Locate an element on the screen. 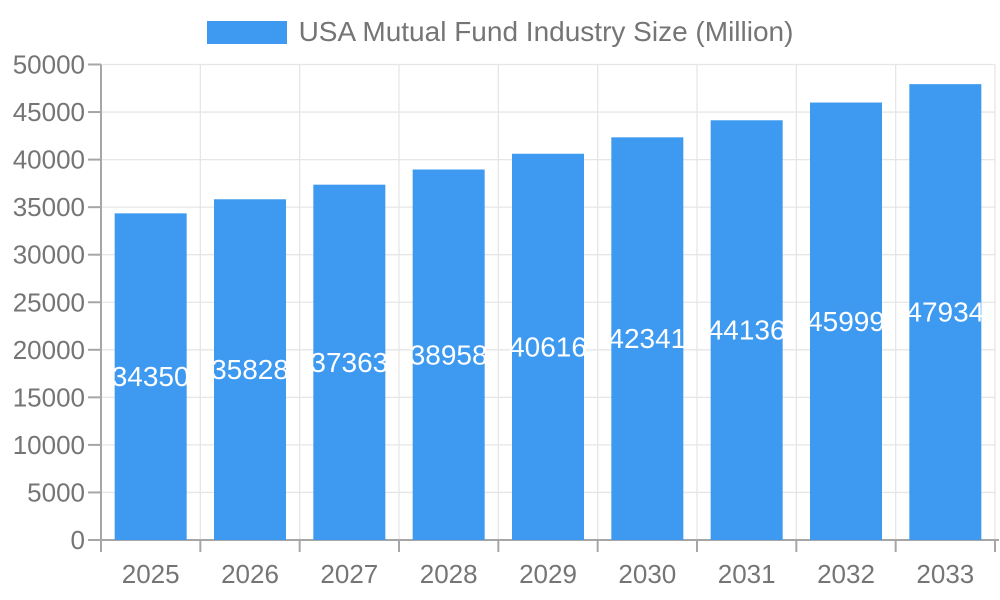  y-tick-label-10000: 10000 is located at coordinates (49, 445).